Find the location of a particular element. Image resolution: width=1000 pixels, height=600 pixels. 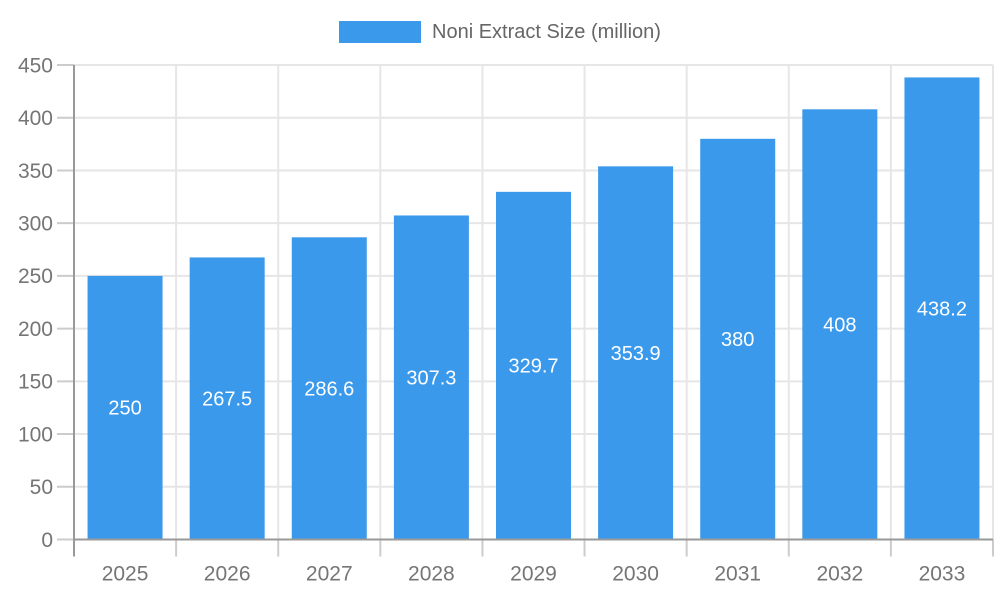

bar-value-label: 353.9 is located at coordinates (636, 354).